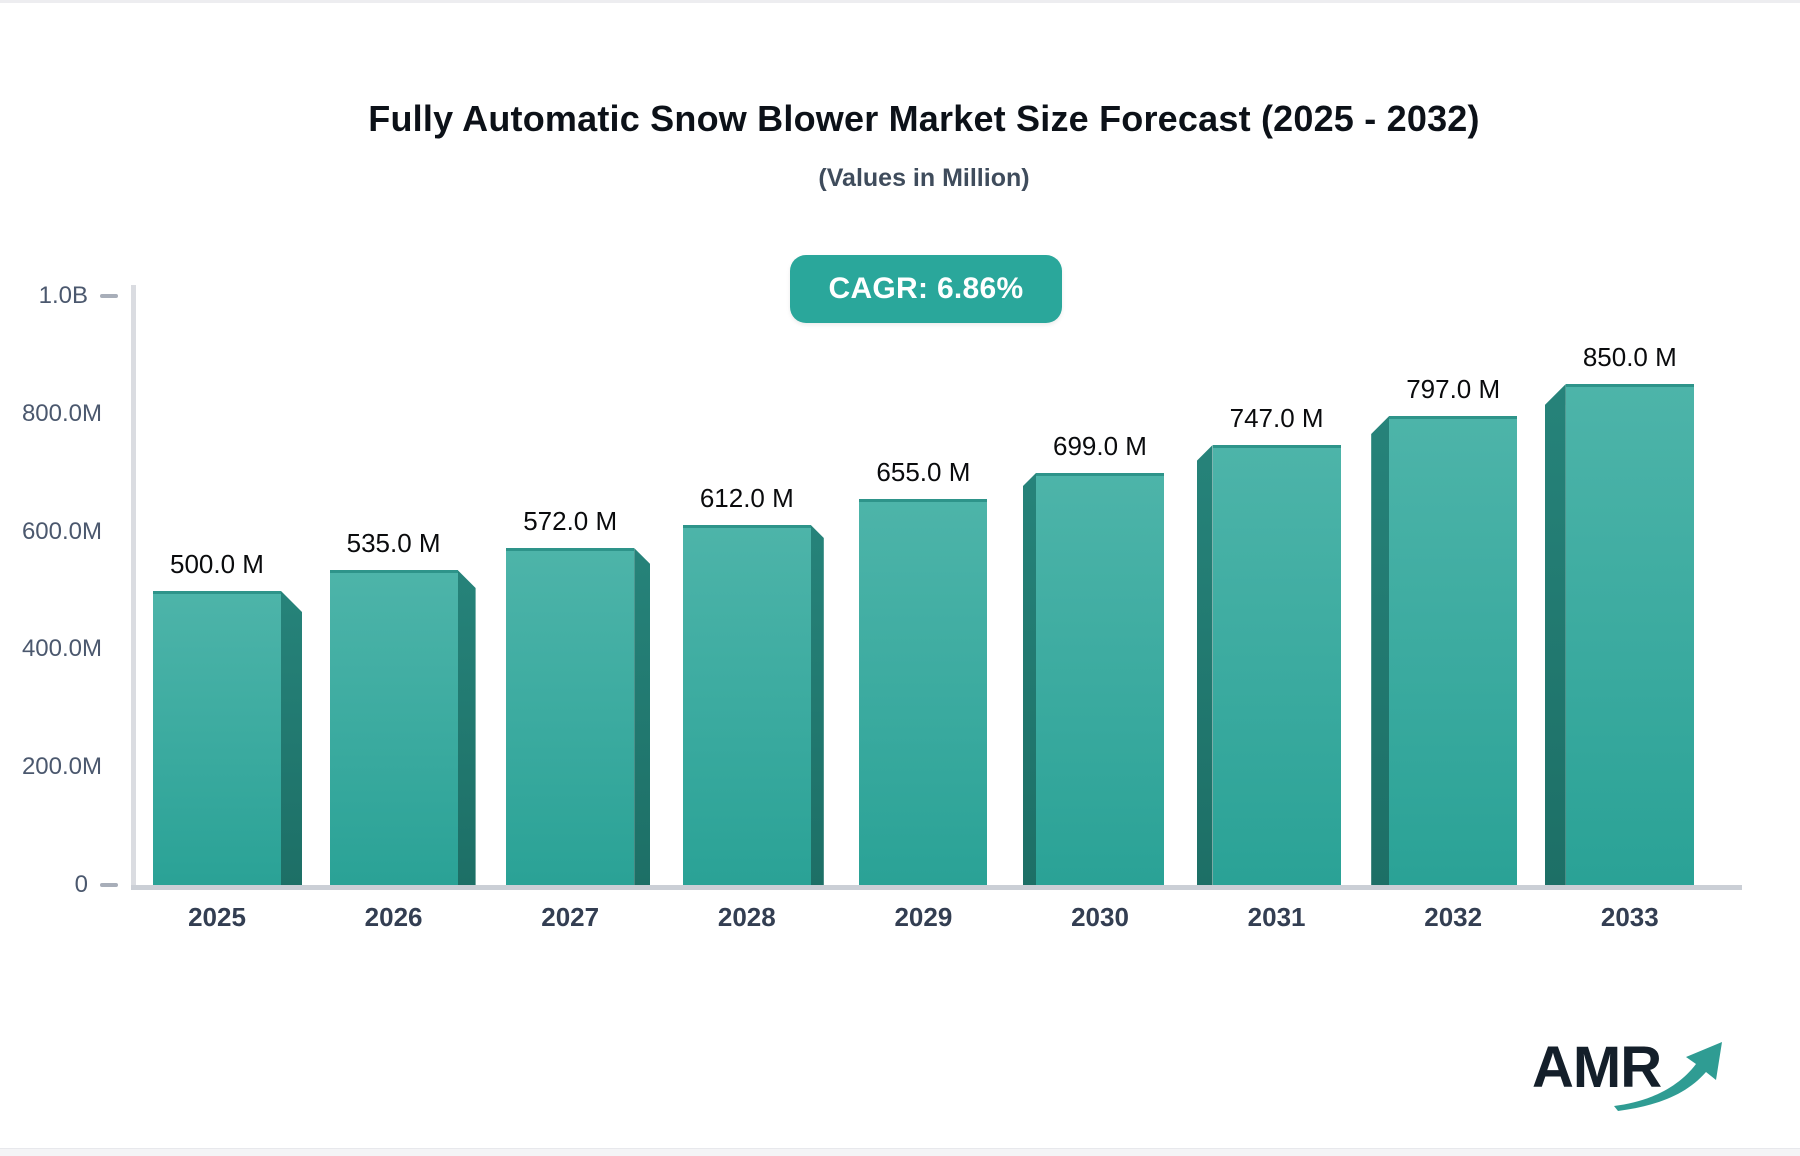 Image resolution: width=1800 pixels, height=1156 pixels. What do you see at coordinates (466, 727) in the screenshot?
I see `bar-2026-side-face` at bounding box center [466, 727].